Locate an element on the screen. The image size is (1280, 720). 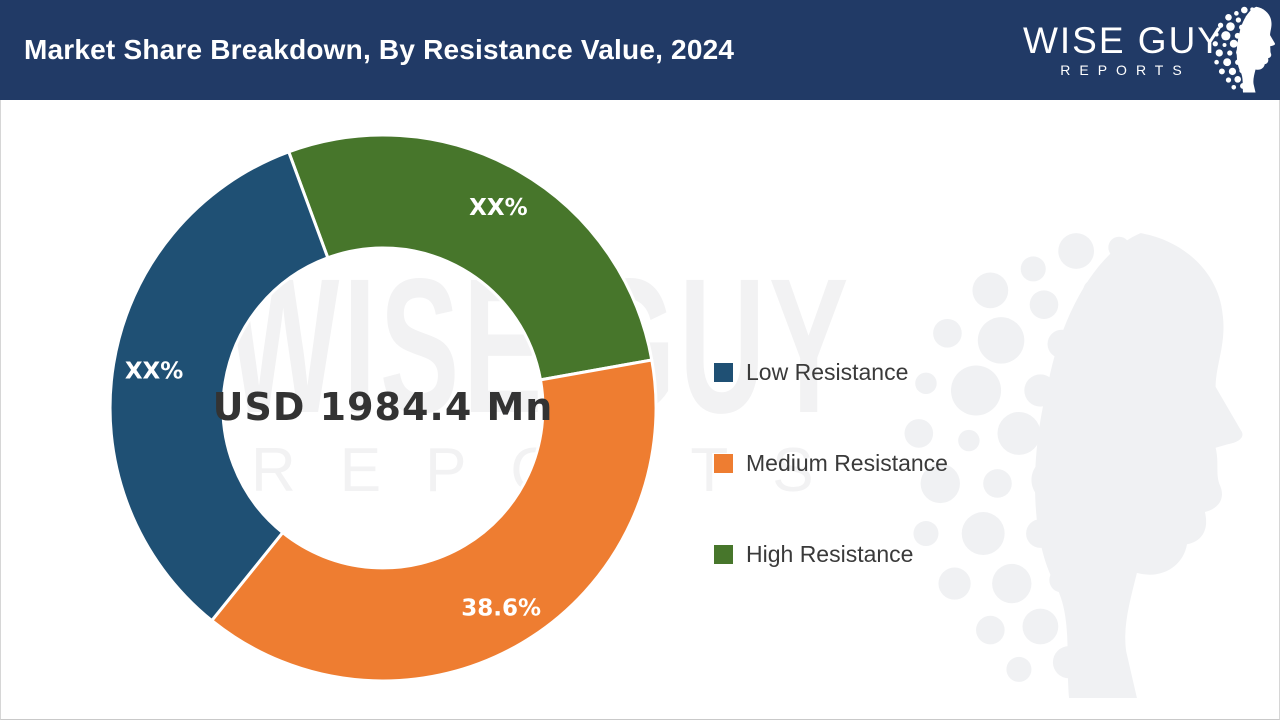
legend-swatch-blue is located at coordinates (723, 372).